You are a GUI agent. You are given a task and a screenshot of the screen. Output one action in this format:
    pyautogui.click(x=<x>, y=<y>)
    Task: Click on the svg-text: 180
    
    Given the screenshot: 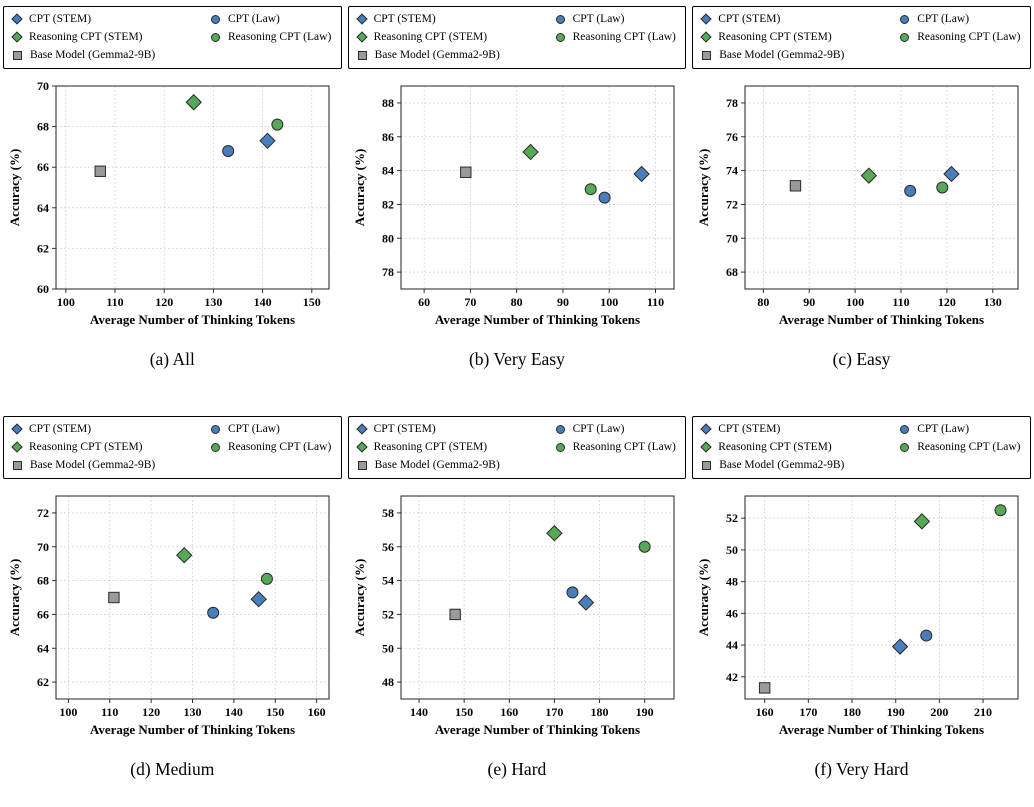 What is the action you would take?
    pyautogui.click(x=853, y=712)
    